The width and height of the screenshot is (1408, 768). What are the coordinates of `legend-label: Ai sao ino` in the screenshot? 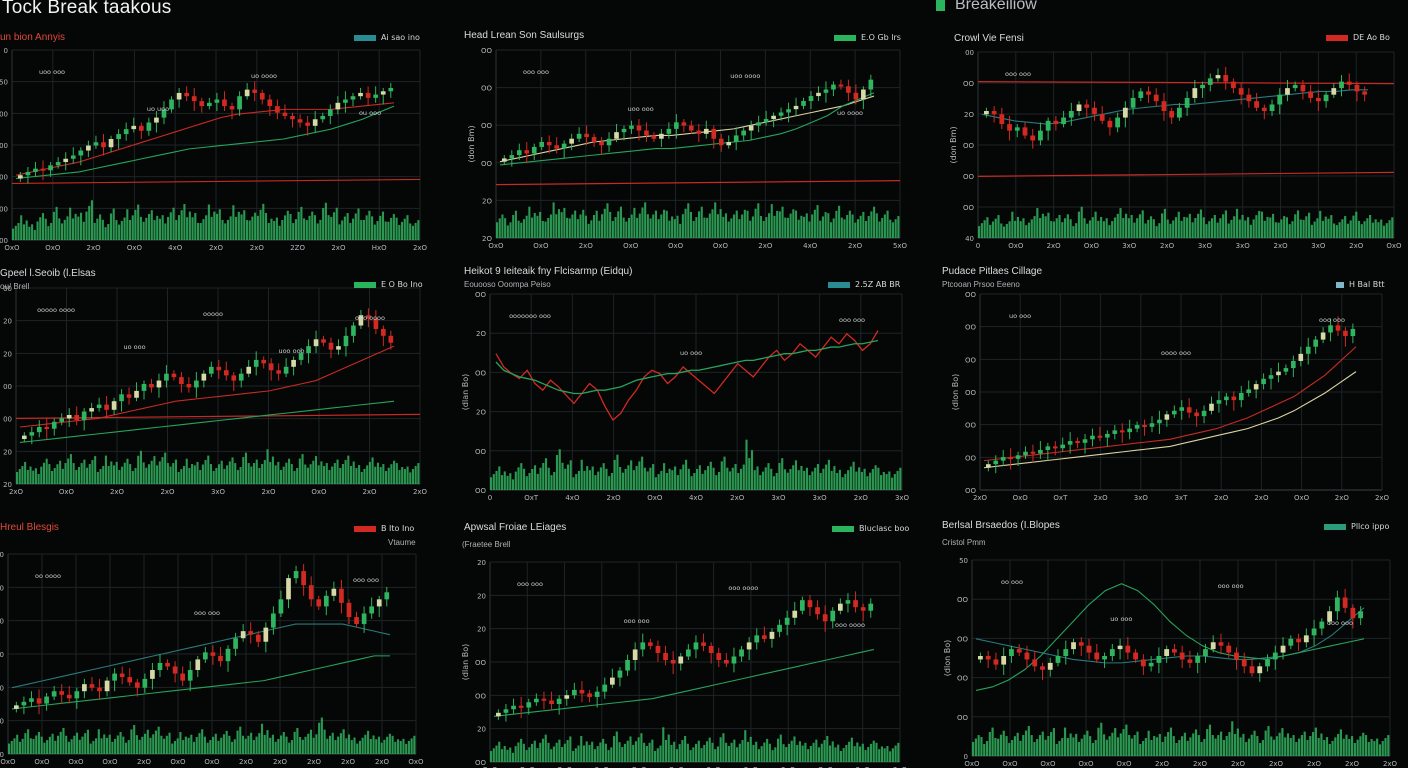 It's located at (400, 37).